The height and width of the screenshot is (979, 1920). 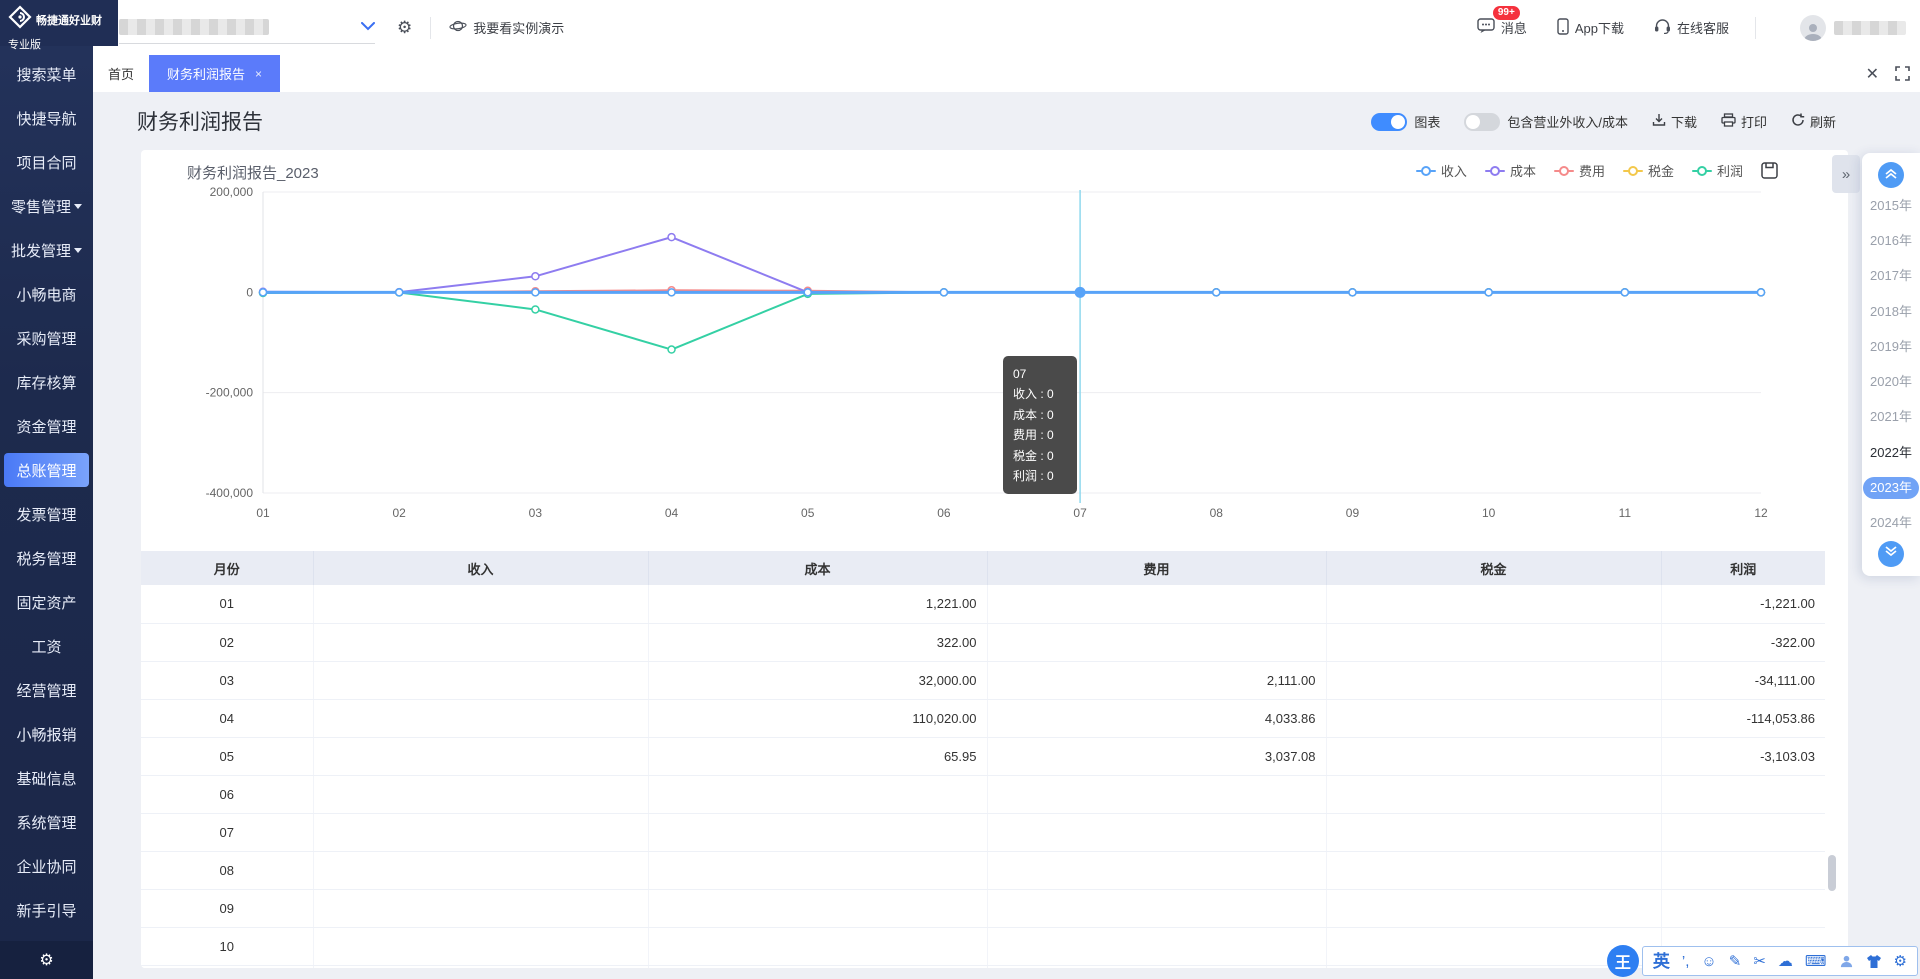 I want to click on tab-home: 首页, so click(x=120, y=74).